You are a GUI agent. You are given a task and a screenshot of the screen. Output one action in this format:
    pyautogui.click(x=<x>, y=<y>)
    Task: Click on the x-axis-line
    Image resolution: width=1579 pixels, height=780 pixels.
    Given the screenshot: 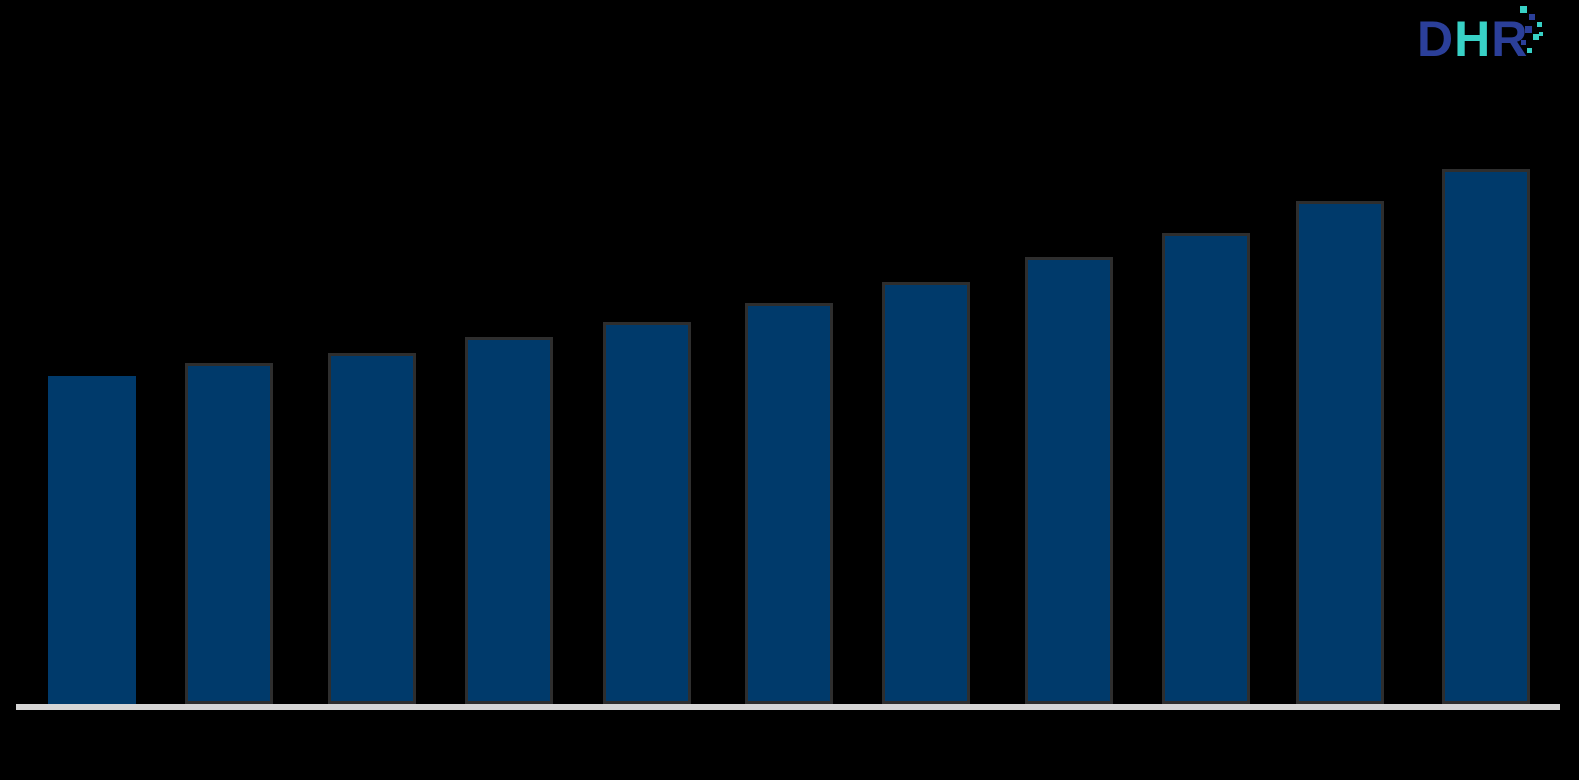 What is the action you would take?
    pyautogui.click(x=788, y=707)
    